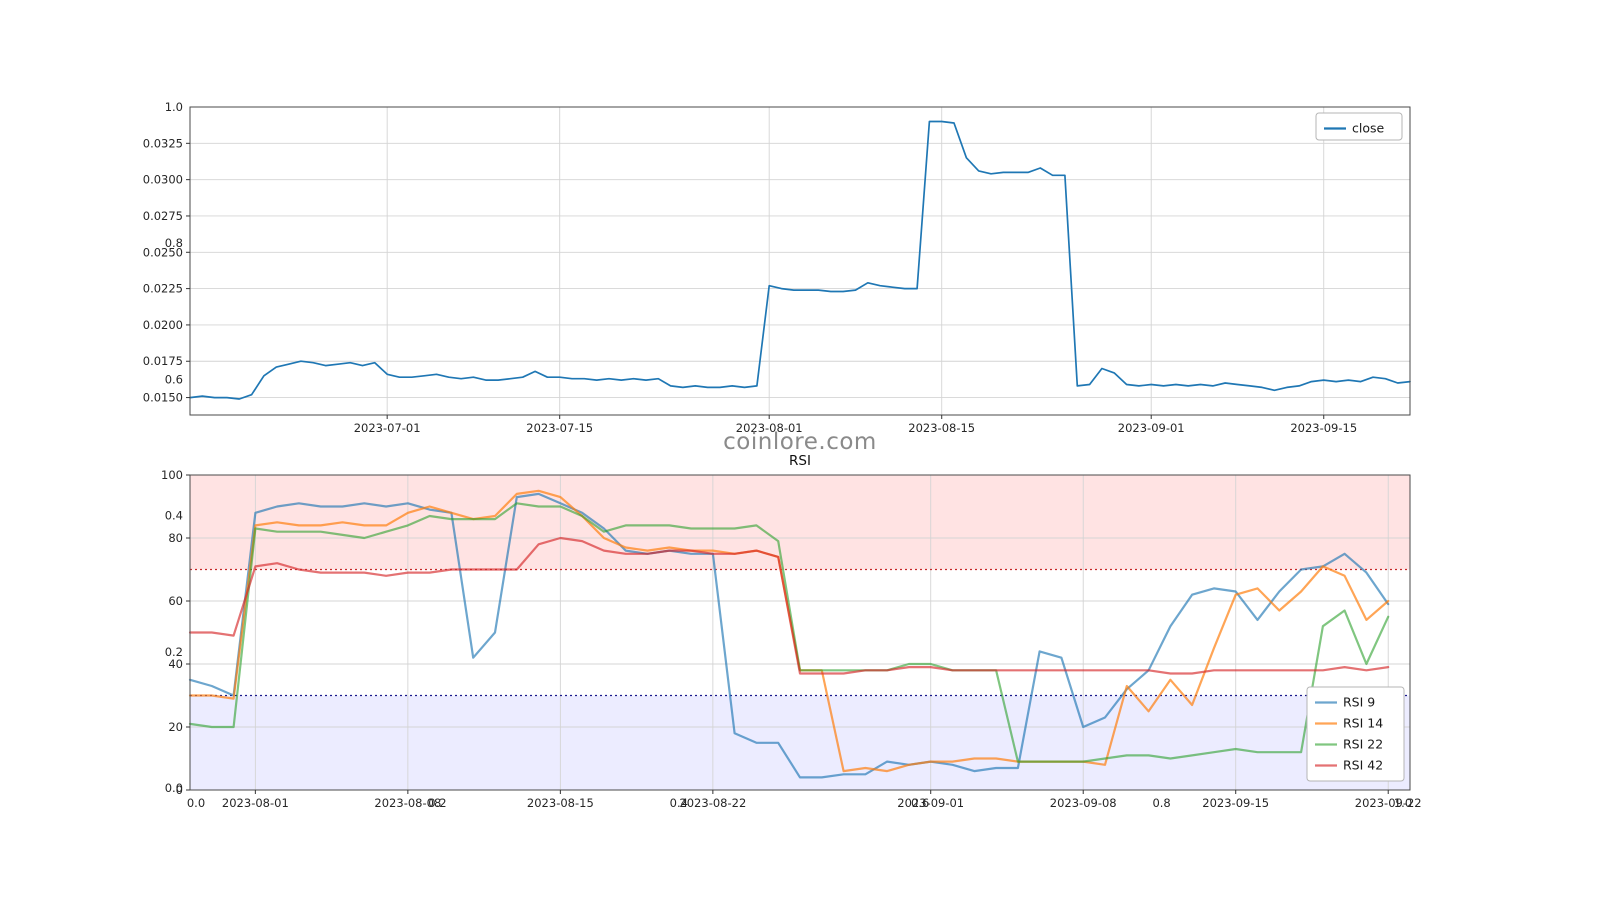  What do you see at coordinates (769, 428) in the screenshot?
I see `close-price-x-tick-label: 2023-08-01` at bounding box center [769, 428].